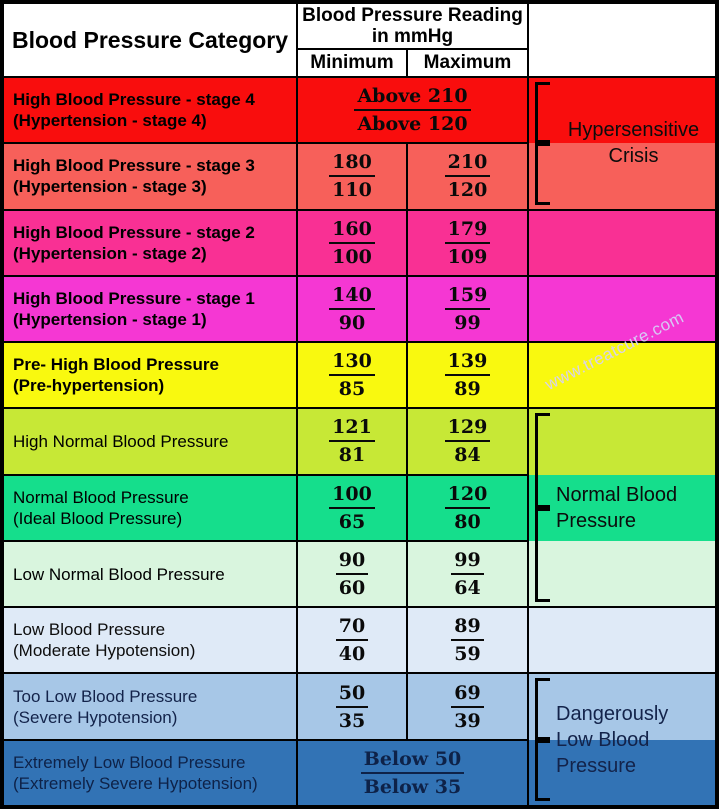 The width and height of the screenshot is (719, 809). Describe the element at coordinates (467, 628) in the screenshot. I see `max-systolic: 89` at that location.